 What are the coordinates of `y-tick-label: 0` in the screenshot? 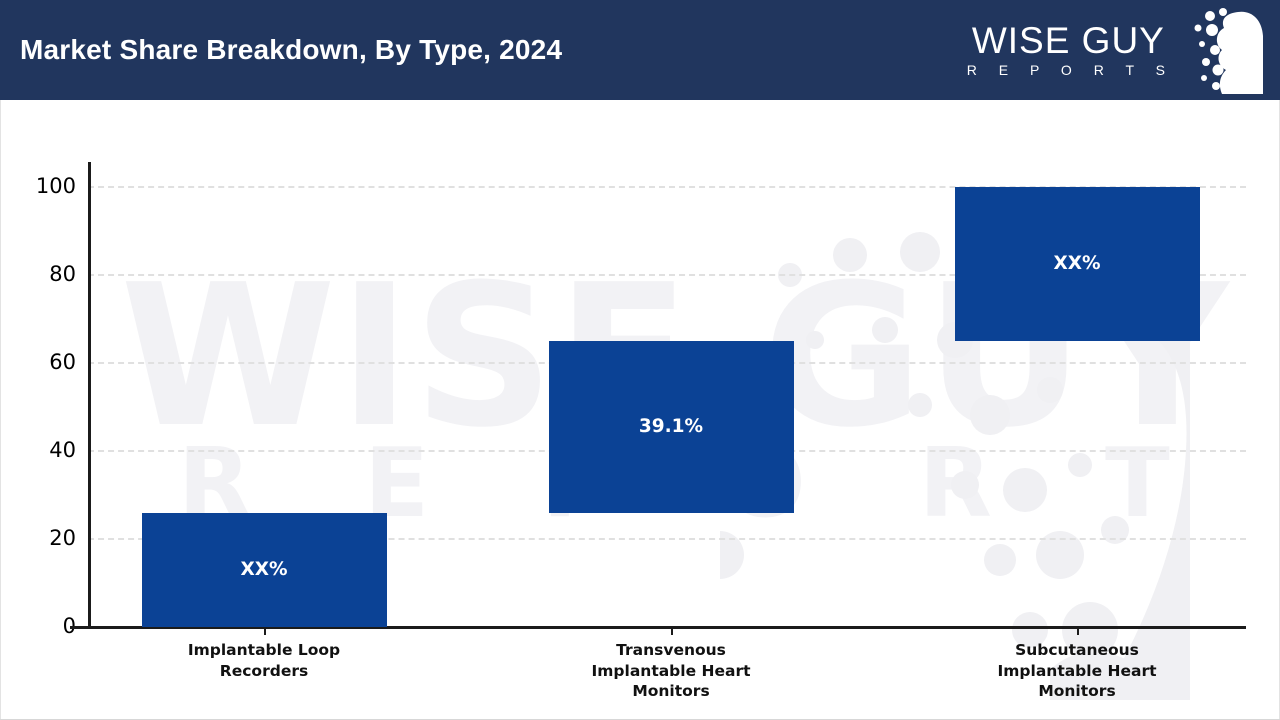 It's located at (46, 626).